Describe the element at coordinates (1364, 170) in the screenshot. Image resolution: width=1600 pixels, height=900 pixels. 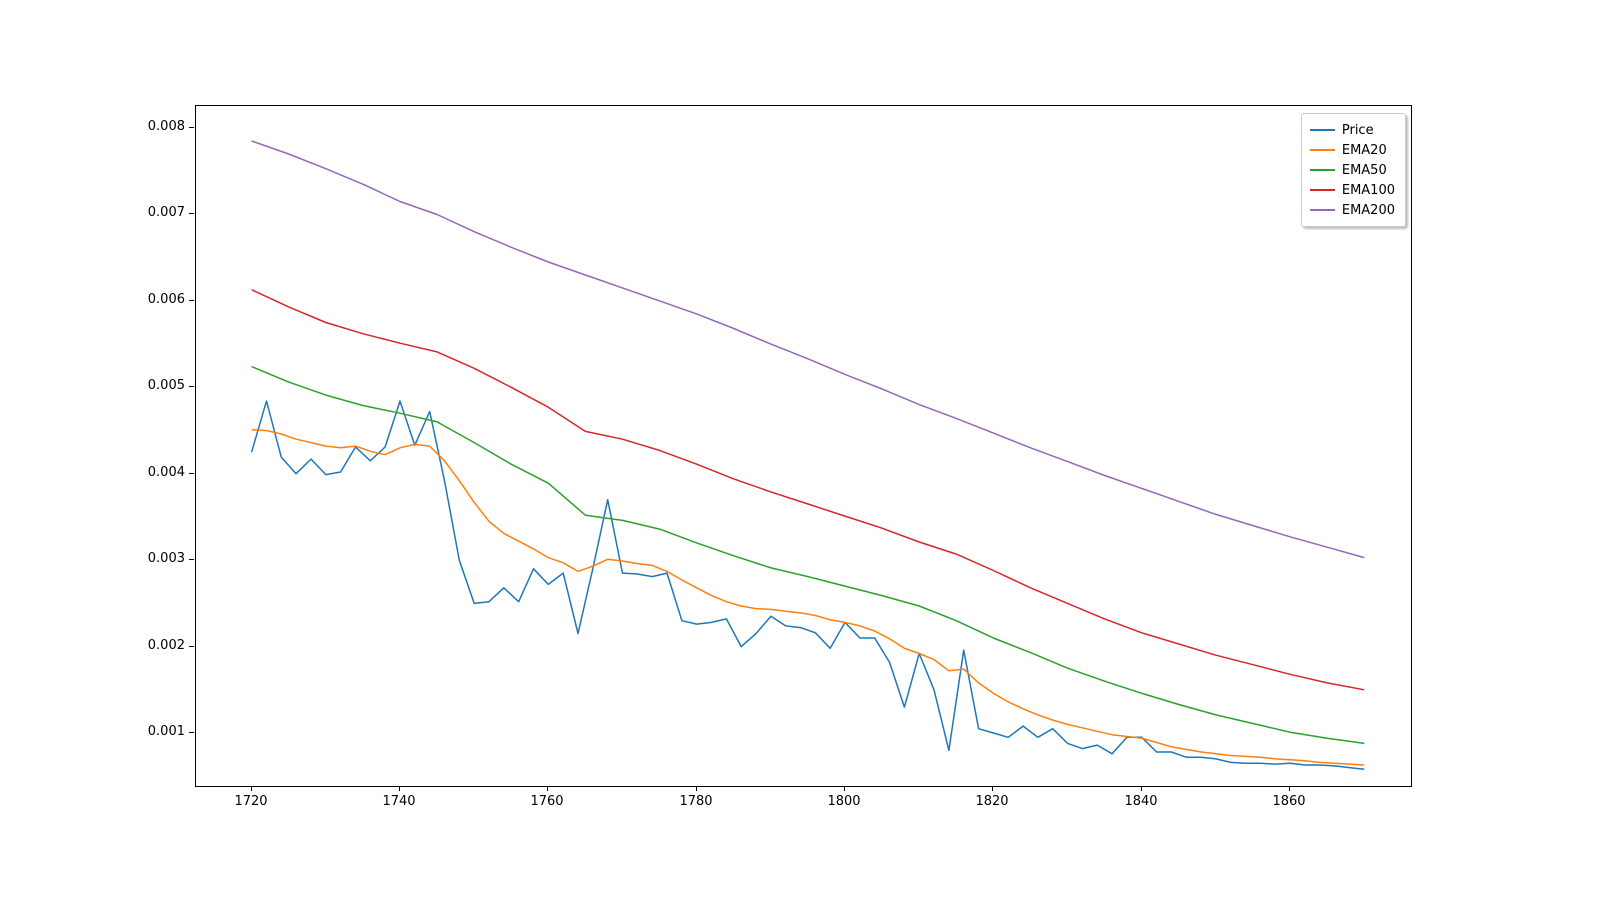
I see `legend-label: EMA50` at that location.